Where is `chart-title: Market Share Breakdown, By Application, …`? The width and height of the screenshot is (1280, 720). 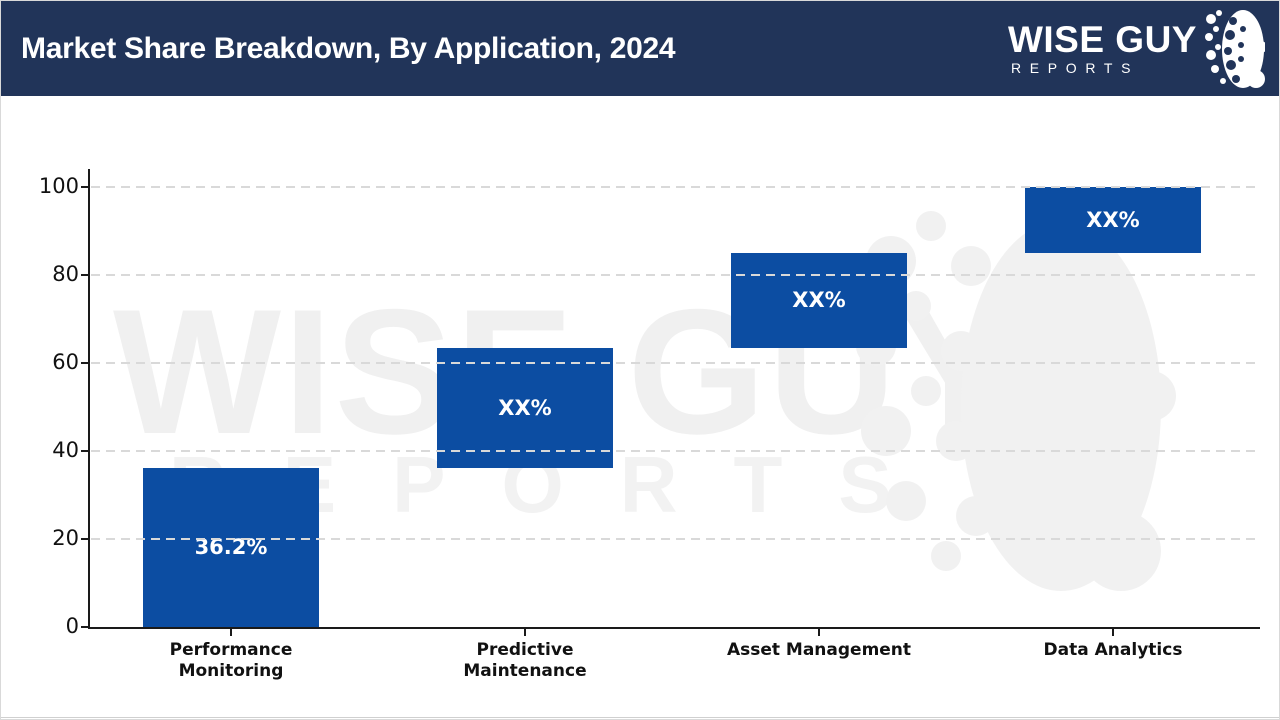 chart-title: Market Share Breakdown, By Application, … is located at coordinates (348, 48).